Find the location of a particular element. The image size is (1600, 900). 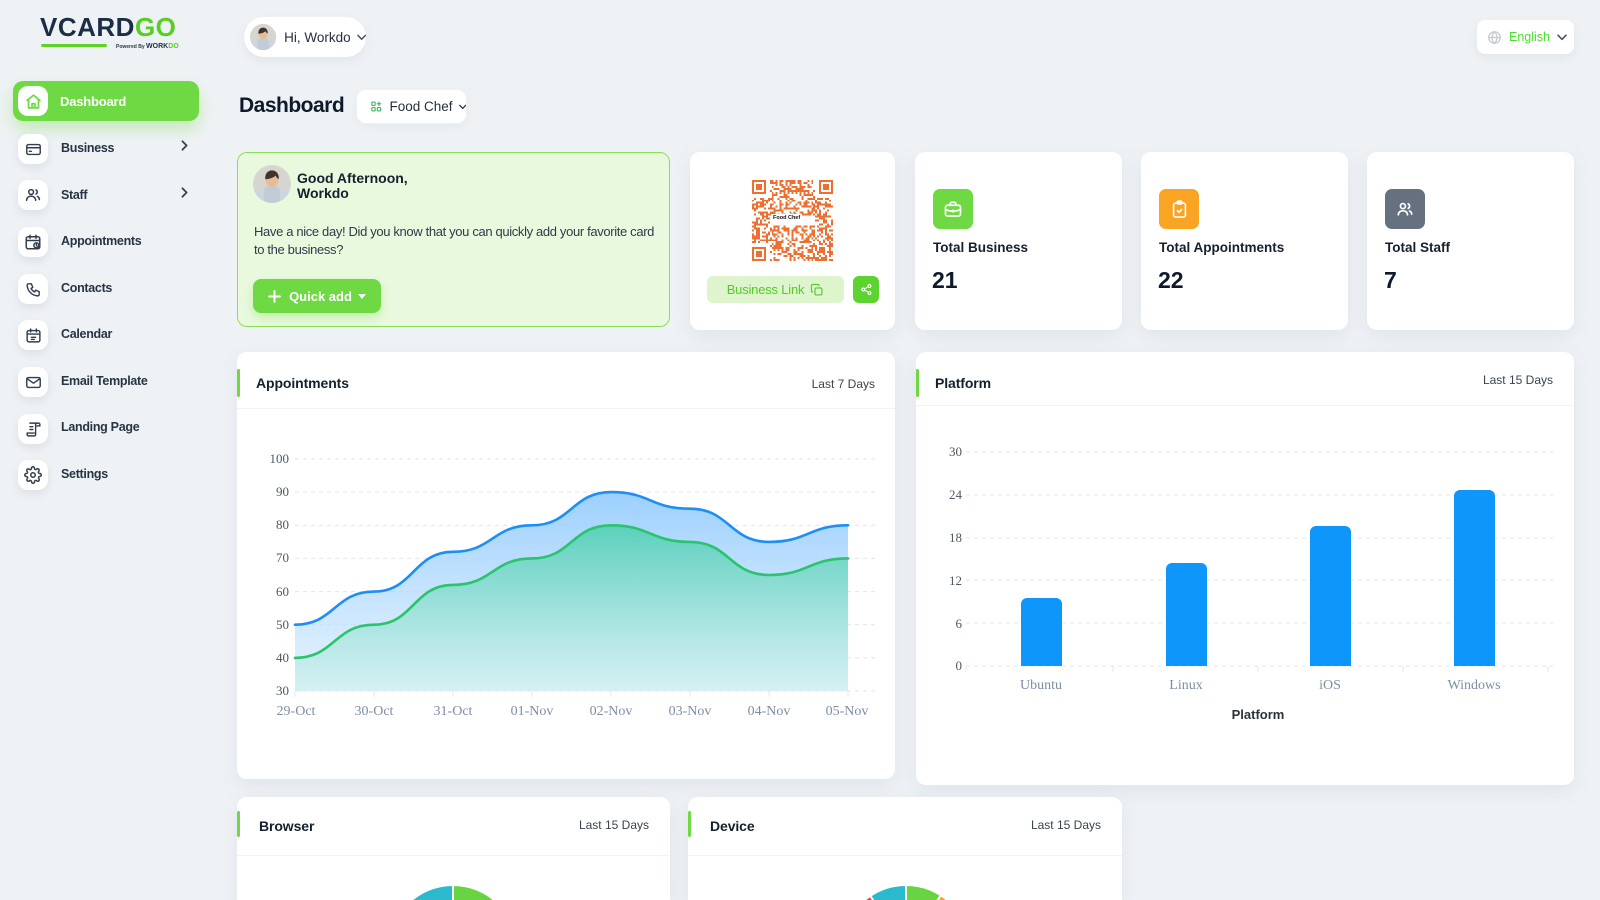

svg-text: 30-Oct is located at coordinates (374, 711).